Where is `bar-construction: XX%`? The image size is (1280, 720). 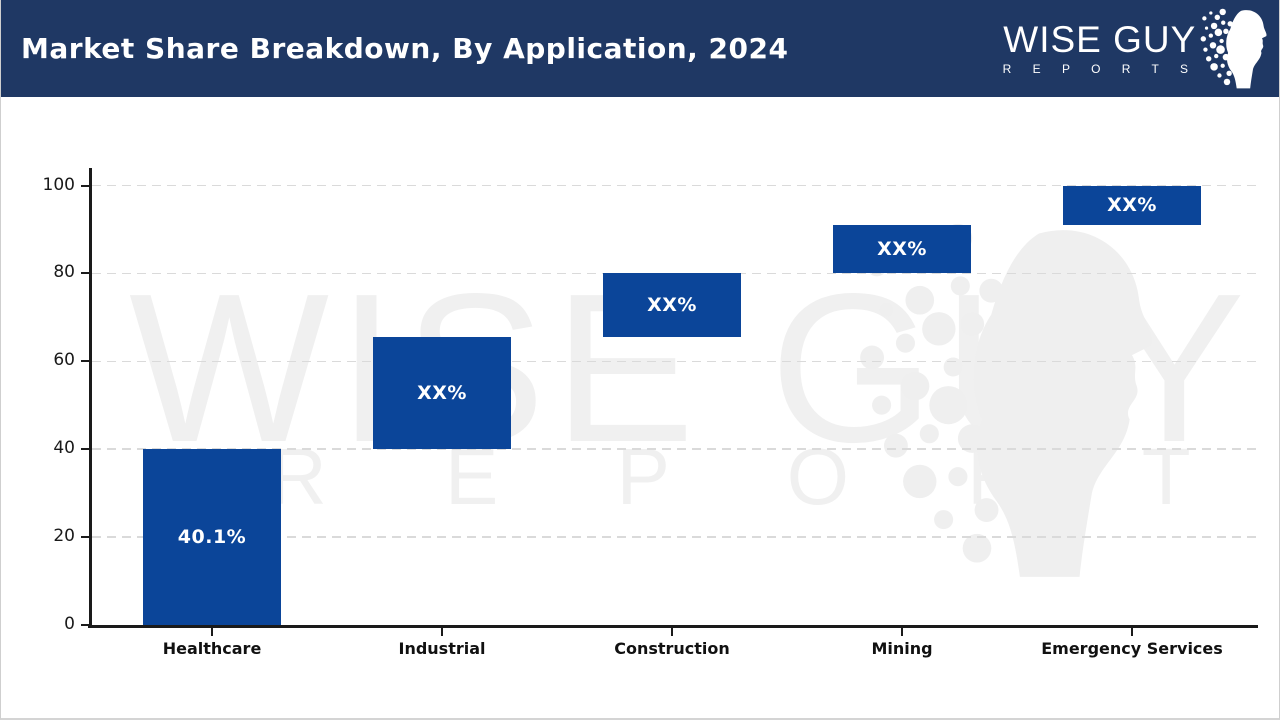
bar-construction: XX% is located at coordinates (672, 305).